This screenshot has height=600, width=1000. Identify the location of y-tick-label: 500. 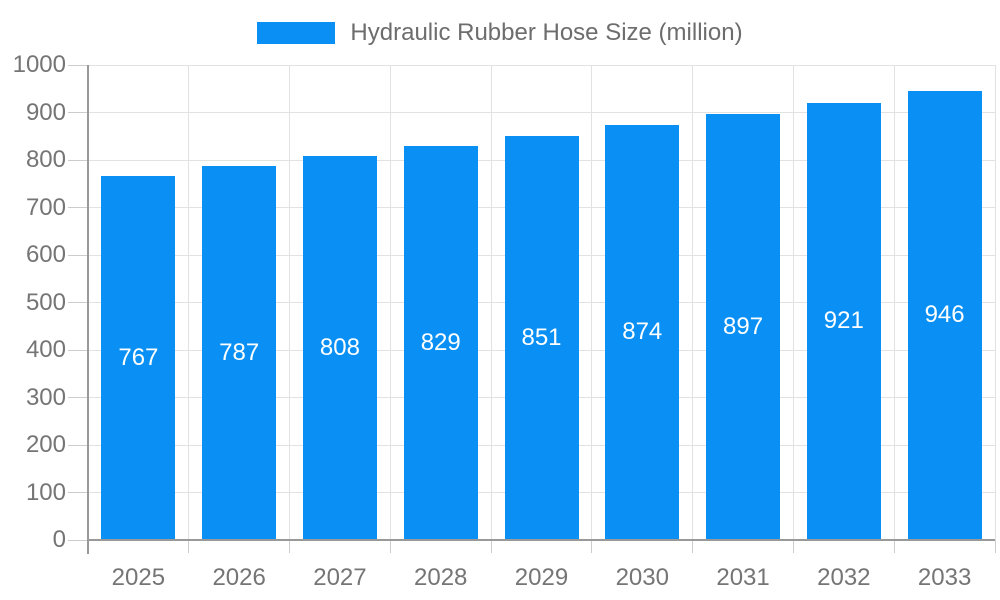
(45, 302).